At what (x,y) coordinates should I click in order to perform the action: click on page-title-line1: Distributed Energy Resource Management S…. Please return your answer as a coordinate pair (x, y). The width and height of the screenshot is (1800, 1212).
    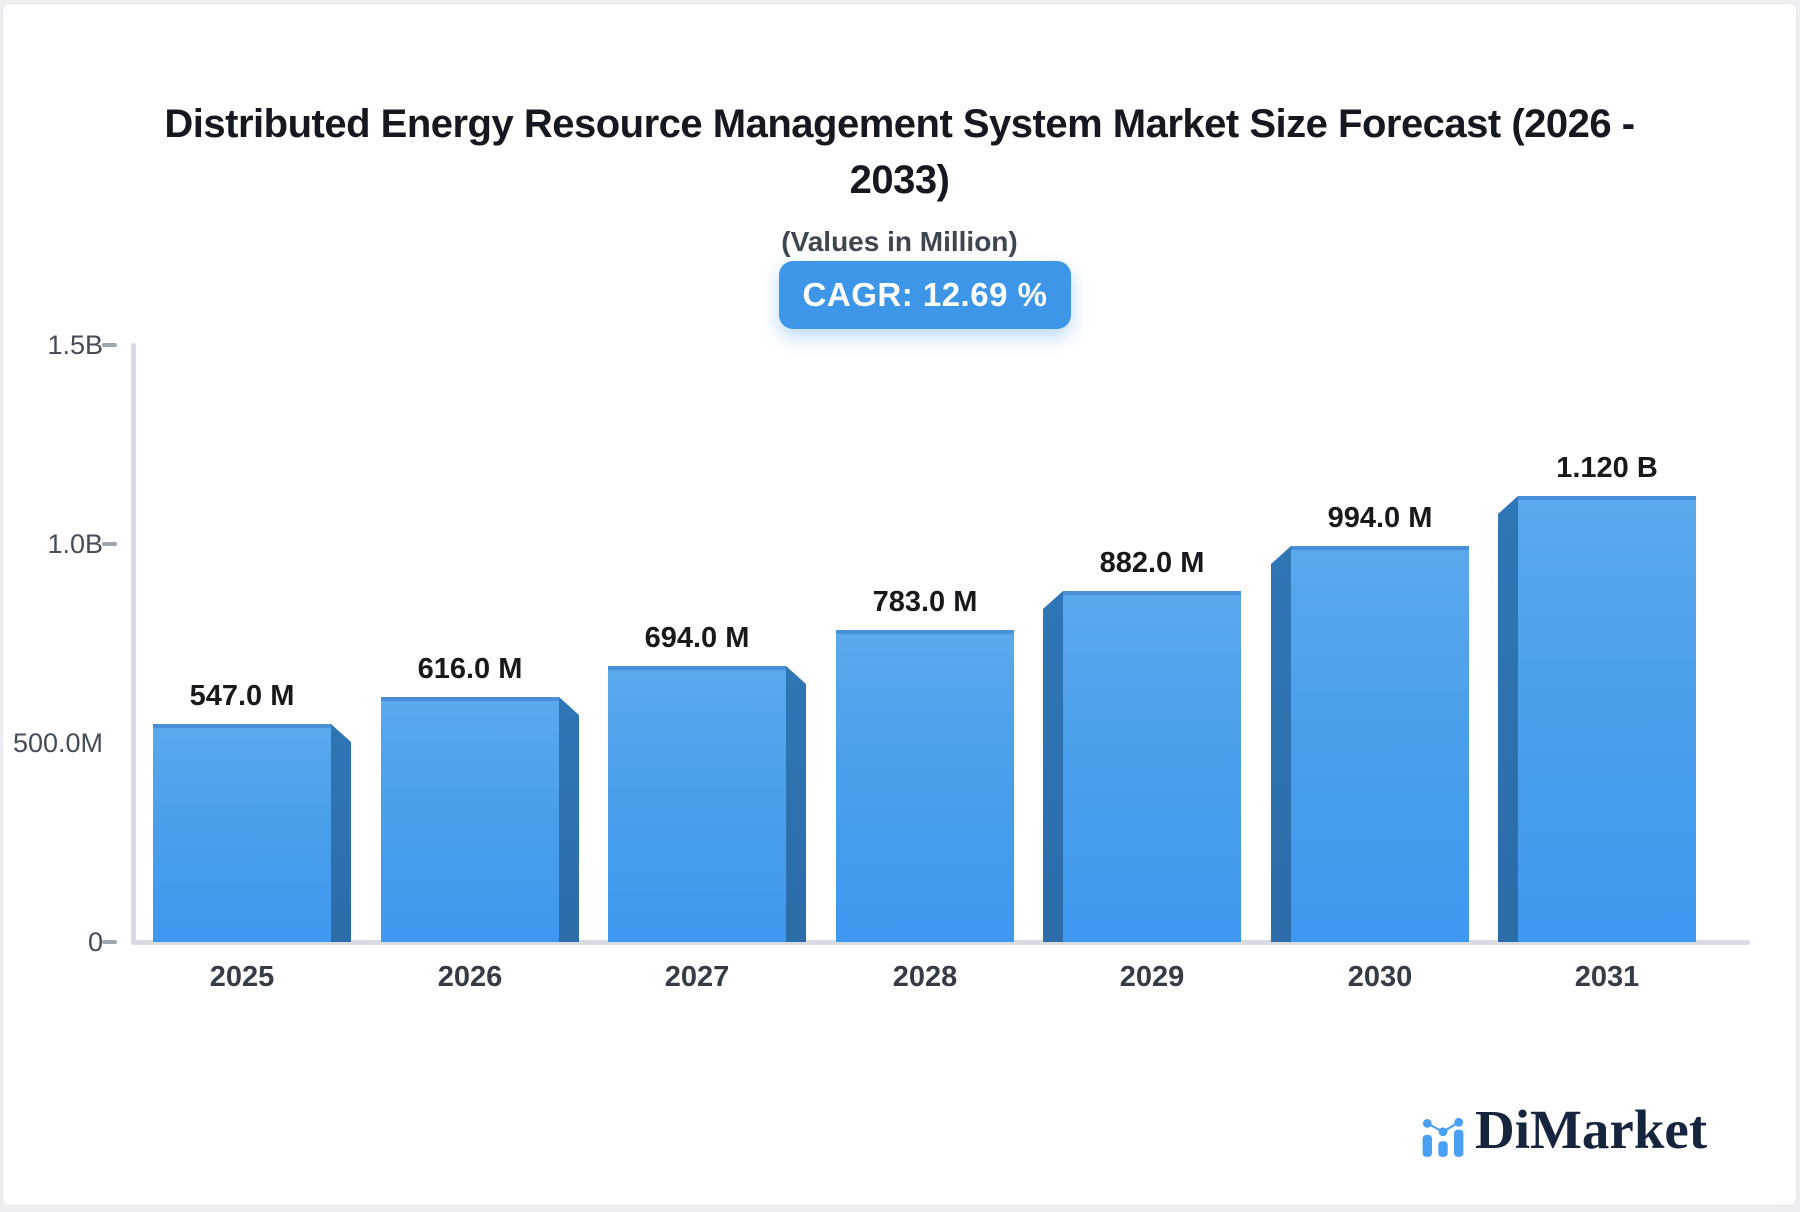
    Looking at the image, I should click on (899, 124).